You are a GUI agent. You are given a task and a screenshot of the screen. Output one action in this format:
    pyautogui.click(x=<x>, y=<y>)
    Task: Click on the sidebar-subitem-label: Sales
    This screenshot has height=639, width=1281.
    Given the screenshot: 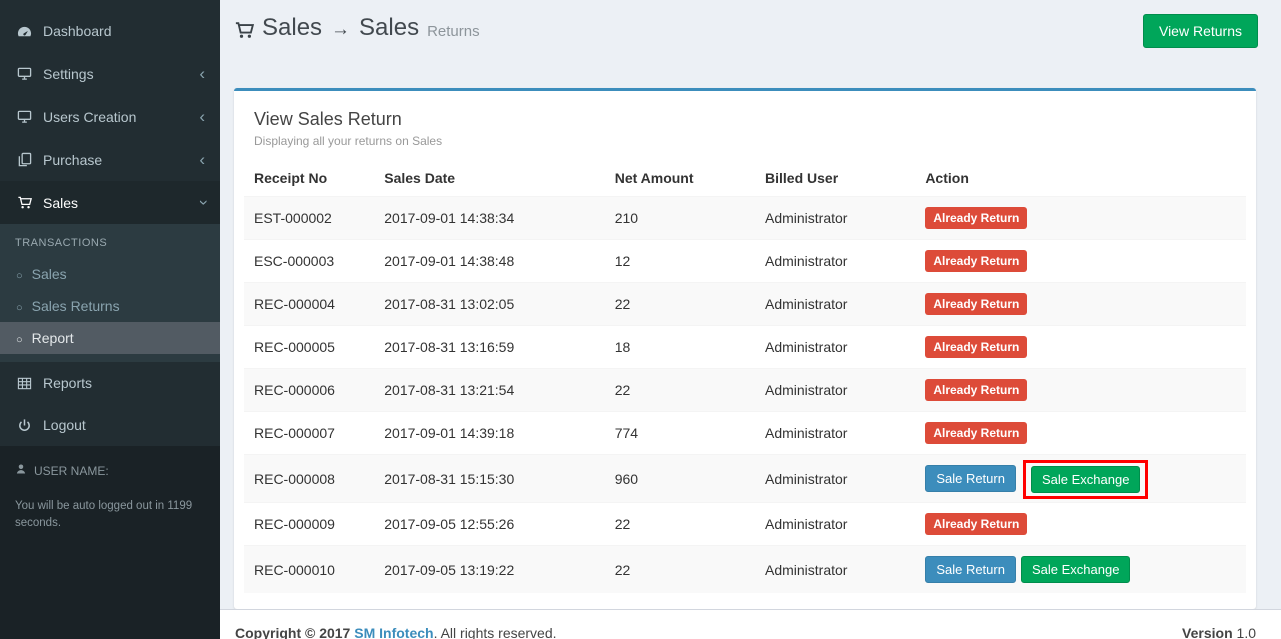 What is the action you would take?
    pyautogui.click(x=49, y=274)
    